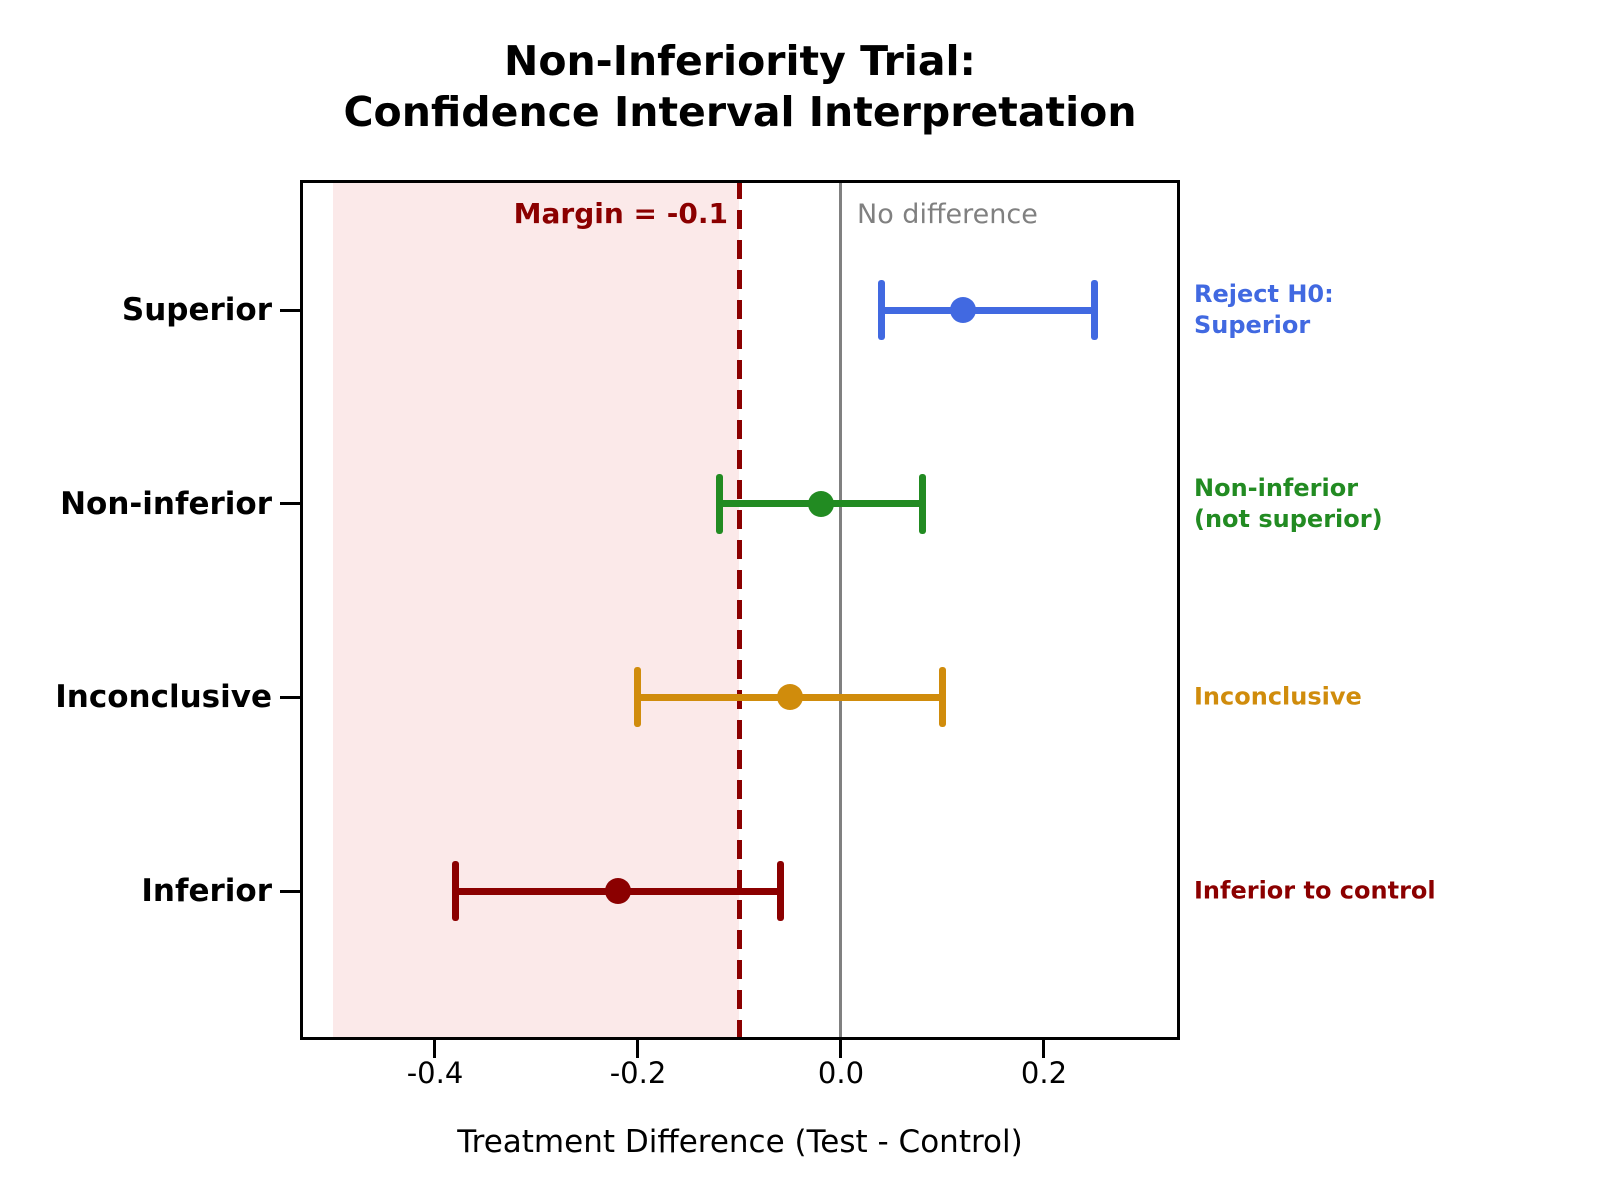  What do you see at coordinates (166, 503) in the screenshot?
I see `category-label-non-inferior: Non-inferior` at bounding box center [166, 503].